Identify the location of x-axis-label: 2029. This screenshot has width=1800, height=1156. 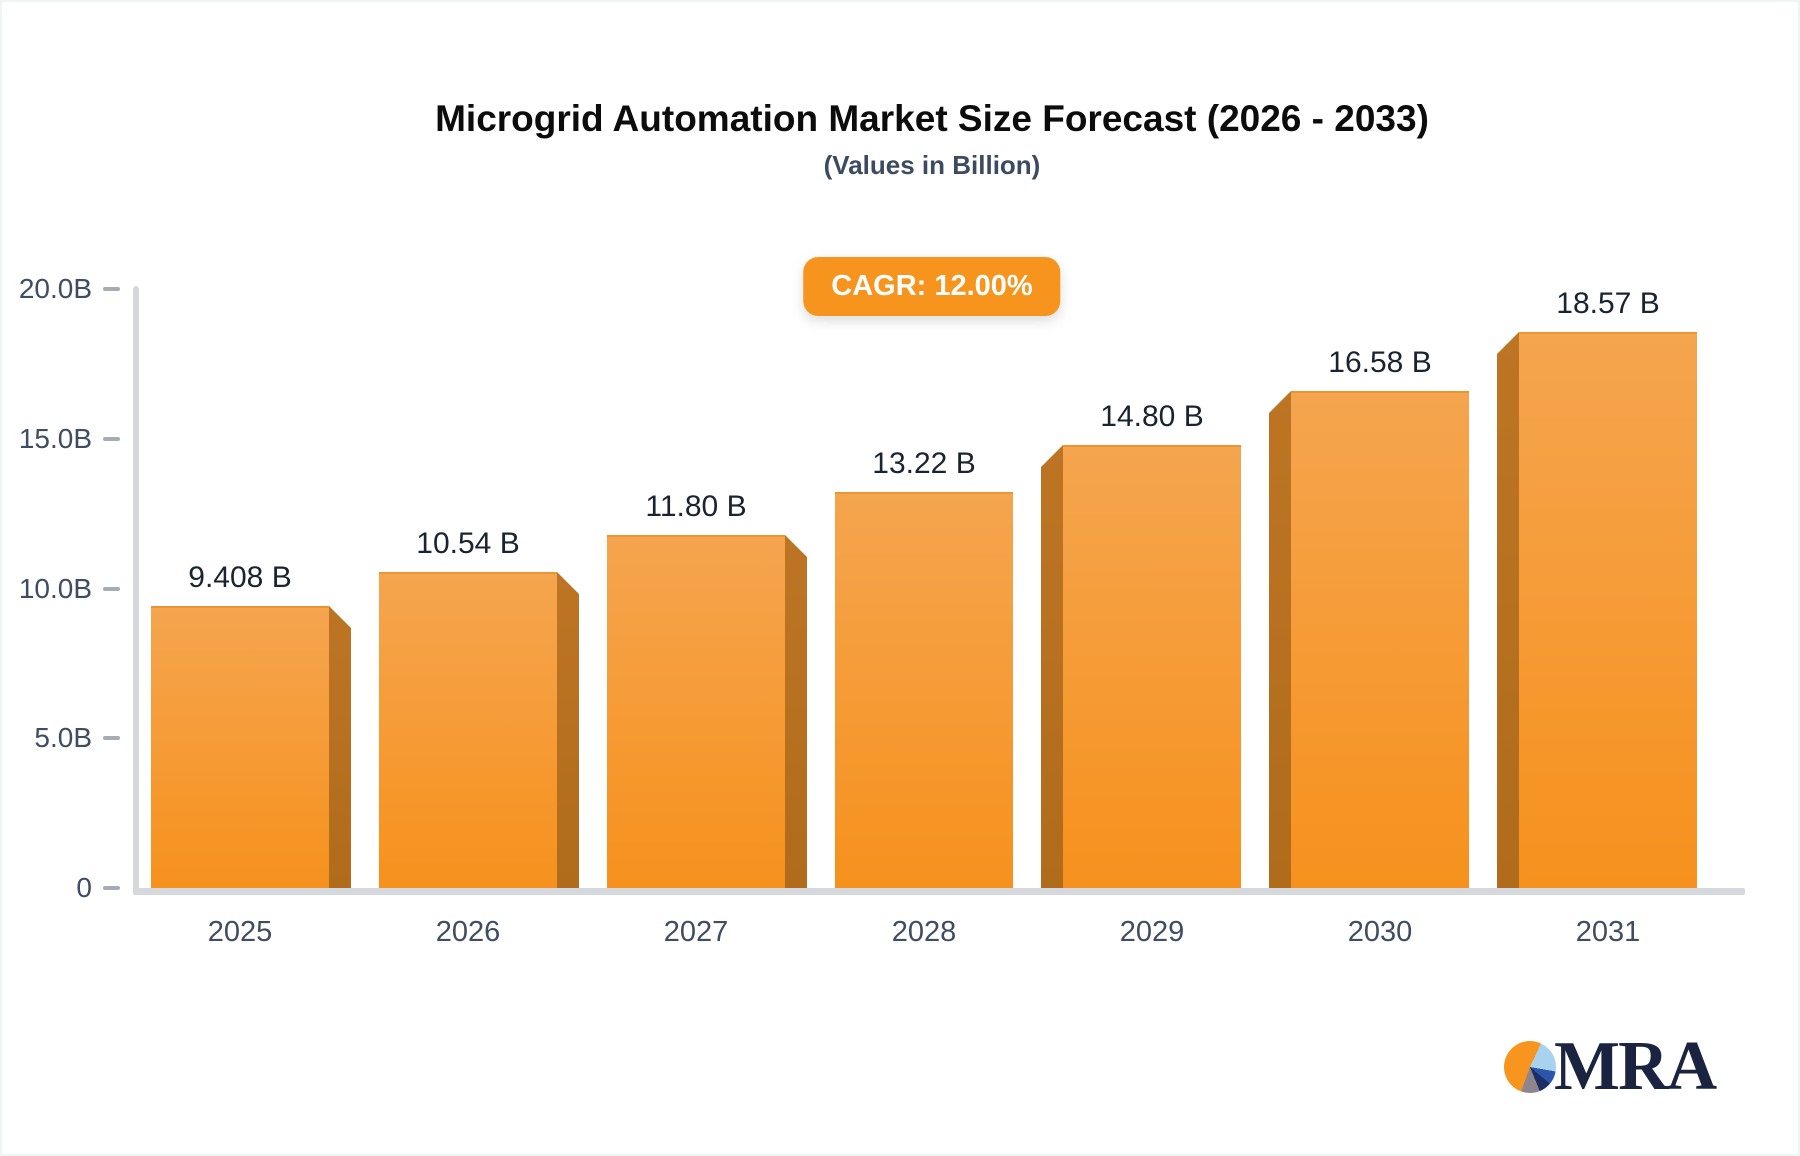
(1152, 932).